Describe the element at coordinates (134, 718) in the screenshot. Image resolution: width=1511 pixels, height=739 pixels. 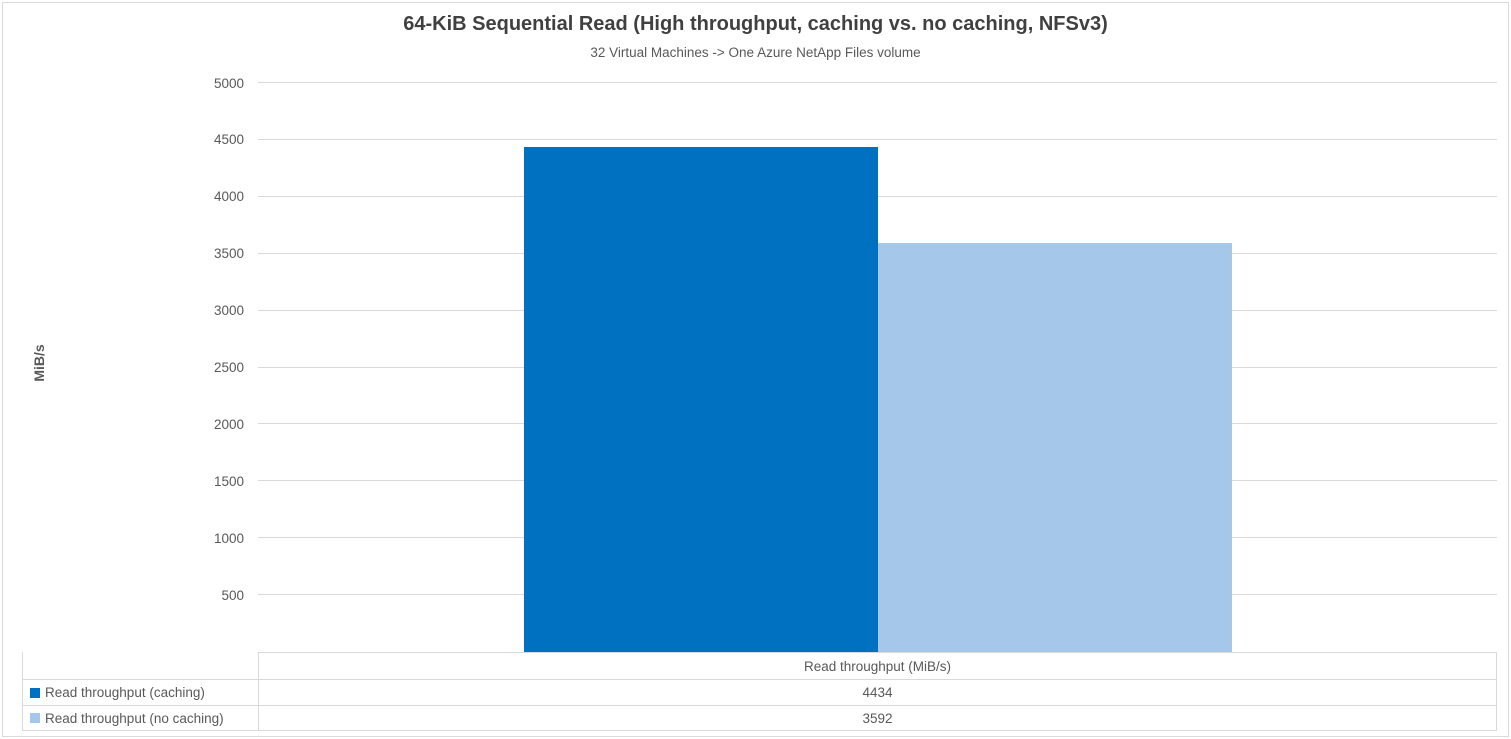
I see `legend-label-no-caching: Read throughput (no caching)` at that location.